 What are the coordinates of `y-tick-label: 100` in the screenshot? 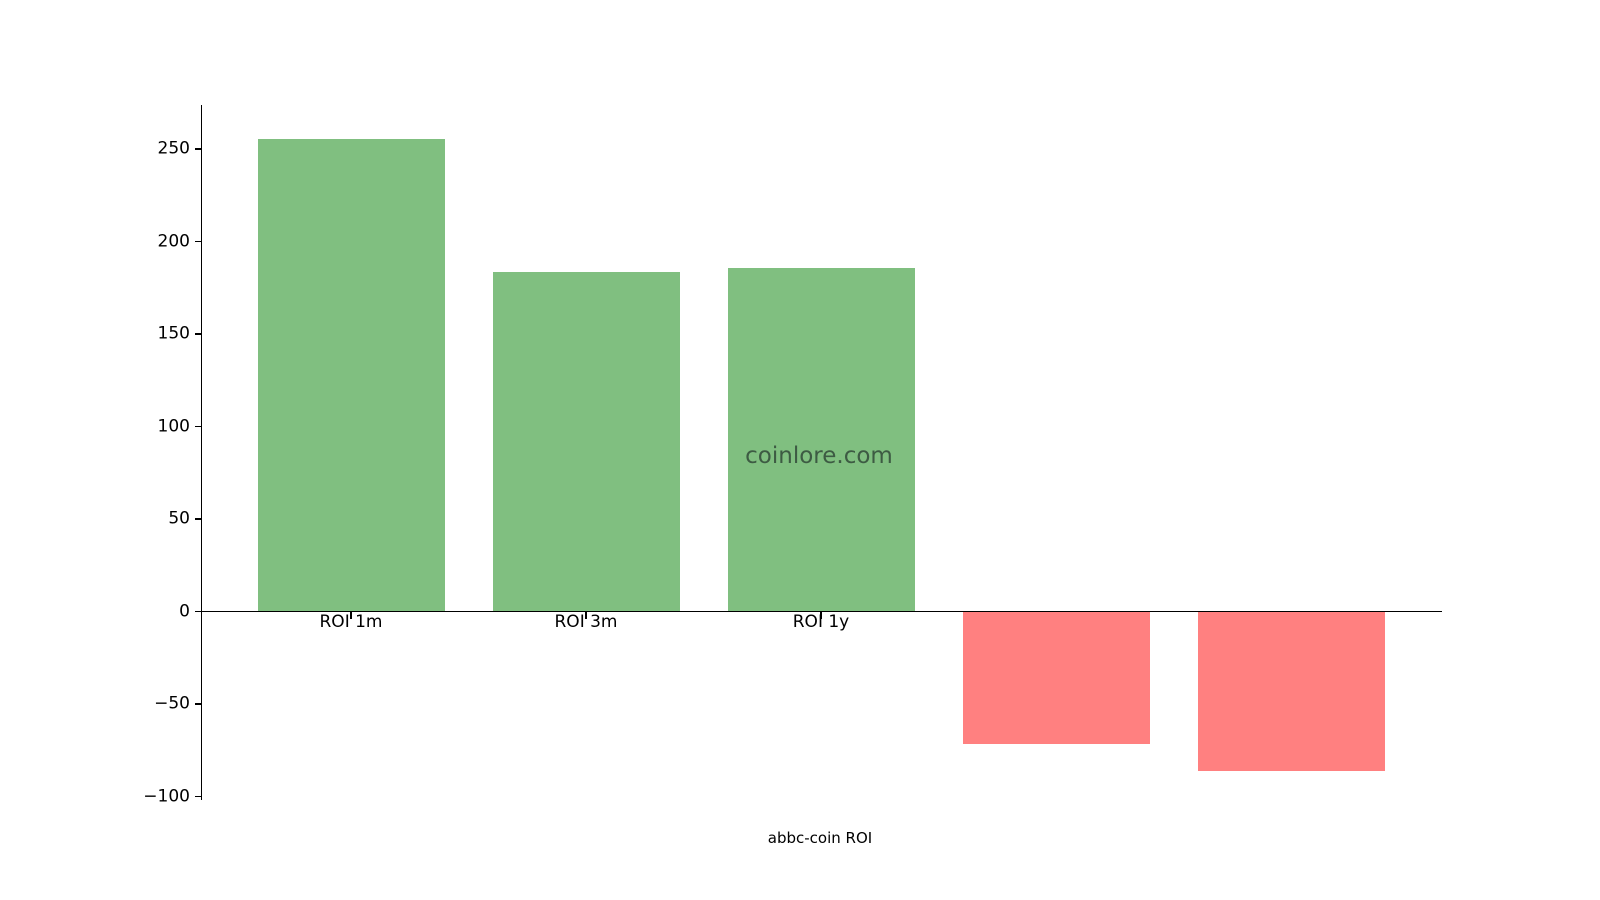 It's located at (173, 426).